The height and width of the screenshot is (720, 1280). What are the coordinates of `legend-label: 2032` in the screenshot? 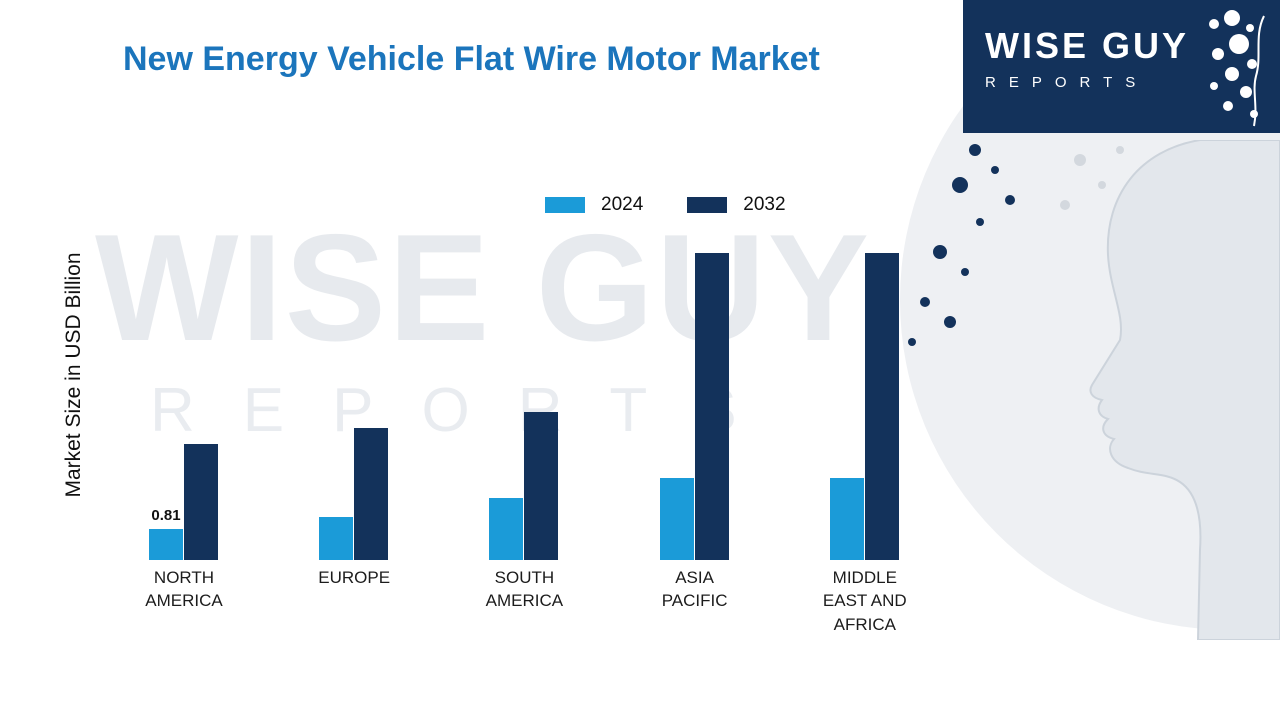 It's located at (764, 204).